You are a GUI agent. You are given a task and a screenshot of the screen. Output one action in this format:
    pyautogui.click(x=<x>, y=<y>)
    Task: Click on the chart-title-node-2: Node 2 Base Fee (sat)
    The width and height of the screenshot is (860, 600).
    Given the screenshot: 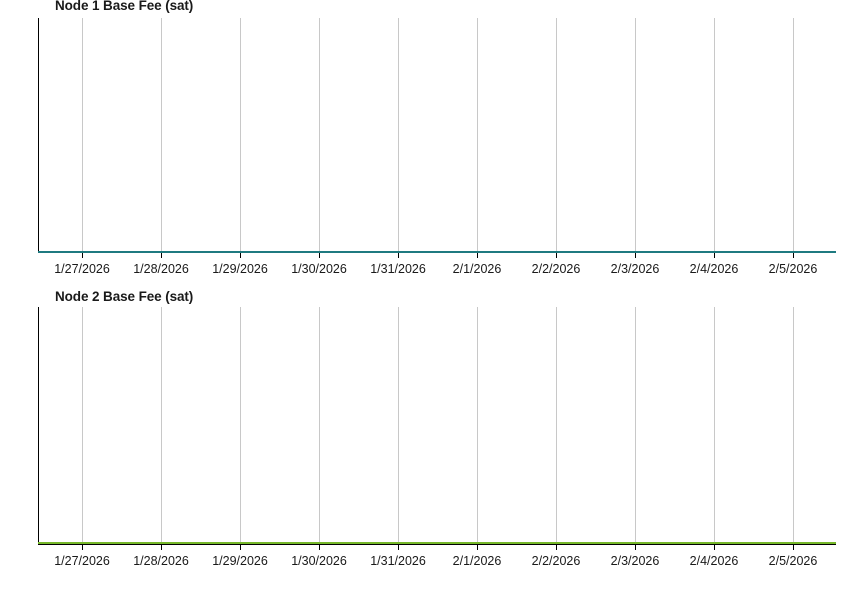 What is the action you would take?
    pyautogui.click(x=124, y=296)
    